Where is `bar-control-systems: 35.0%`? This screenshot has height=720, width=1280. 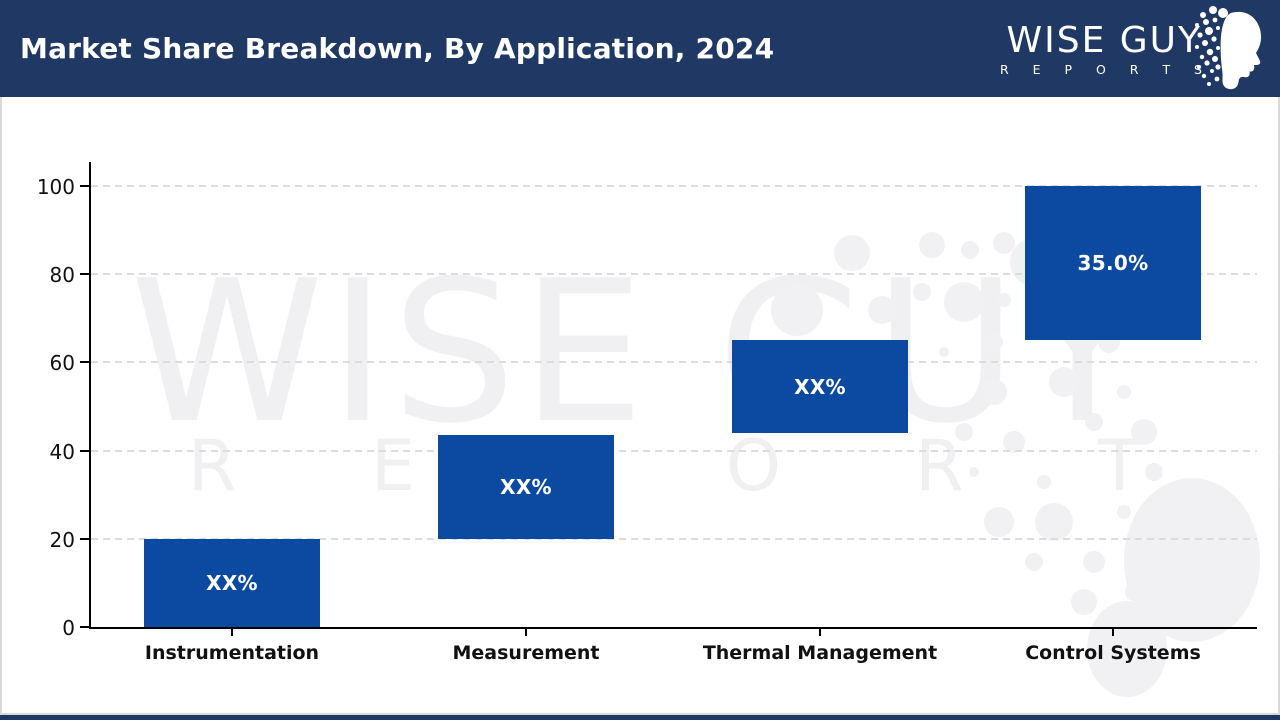
bar-control-systems: 35.0% is located at coordinates (1113, 263).